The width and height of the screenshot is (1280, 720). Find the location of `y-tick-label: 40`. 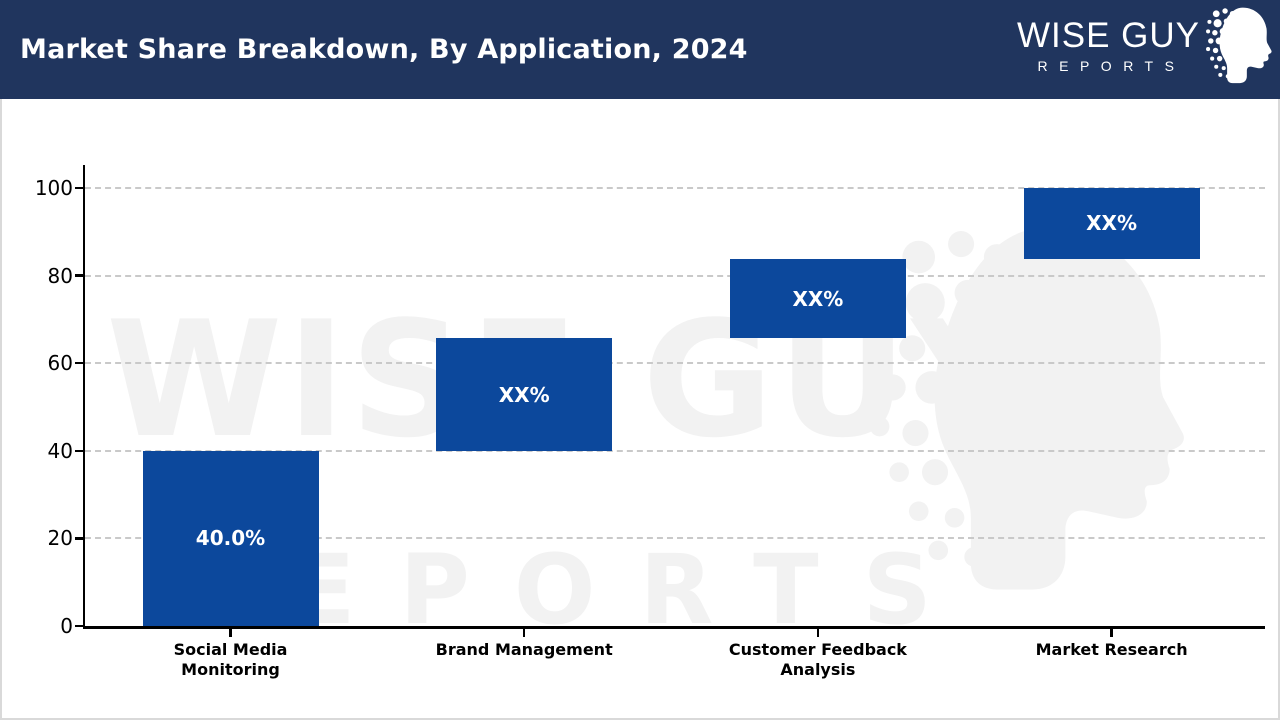

y-tick-label: 40 is located at coordinates (60, 450).